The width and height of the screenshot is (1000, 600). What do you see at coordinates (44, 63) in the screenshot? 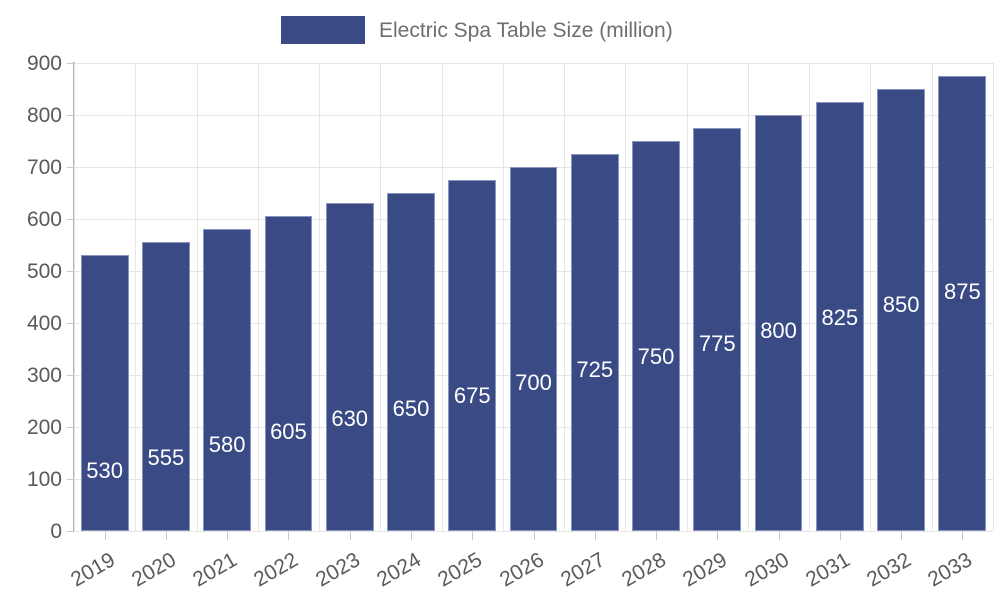
I see `y-axis-tick-label: 900` at bounding box center [44, 63].